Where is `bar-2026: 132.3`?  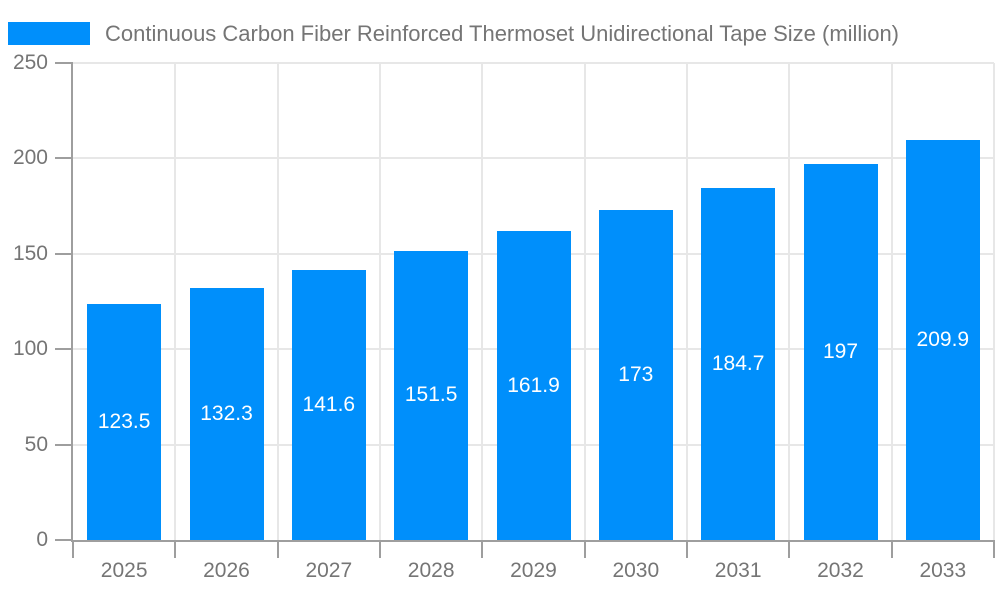 bar-2026: 132.3 is located at coordinates (226, 413).